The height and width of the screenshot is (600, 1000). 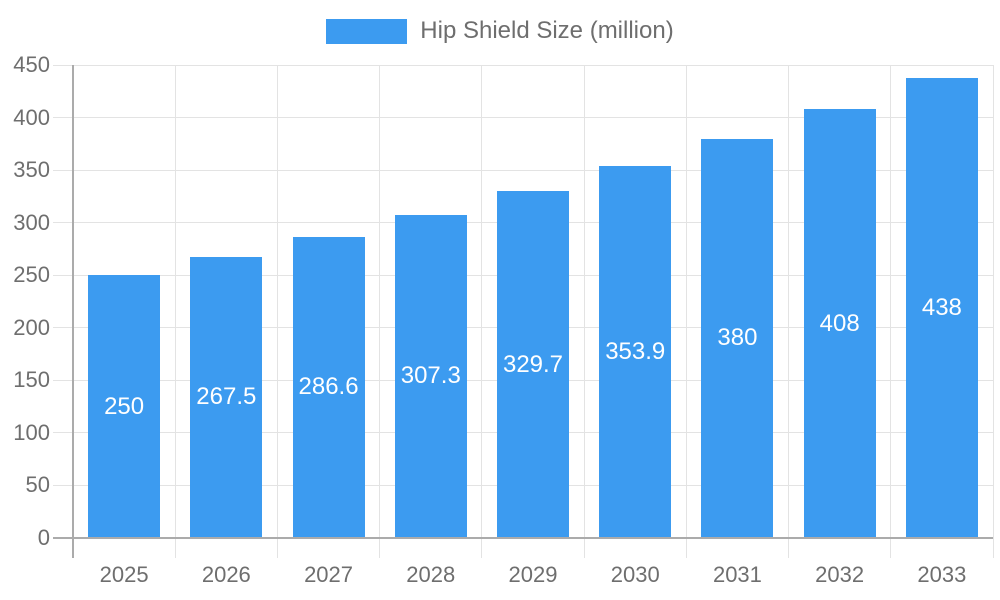 What do you see at coordinates (226, 574) in the screenshot?
I see `x-axis-label: 2026` at bounding box center [226, 574].